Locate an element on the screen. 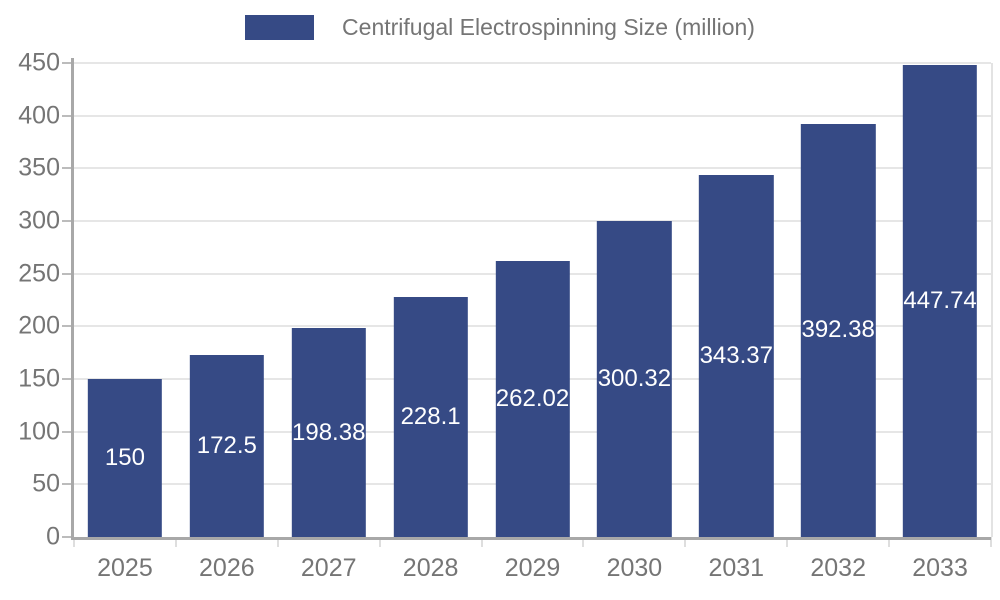 The image size is (1000, 600). bar: 343.37 is located at coordinates (736, 356).